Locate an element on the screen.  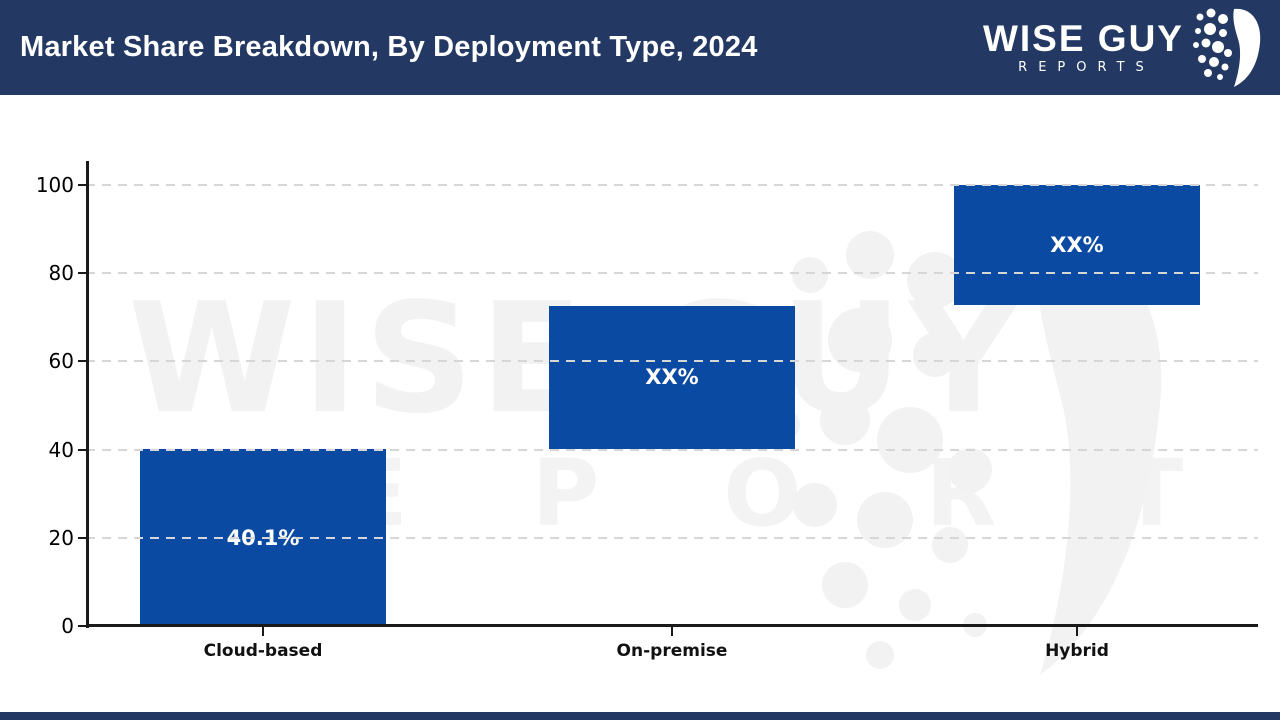
bar-hybrid: XX% is located at coordinates (1077, 245).